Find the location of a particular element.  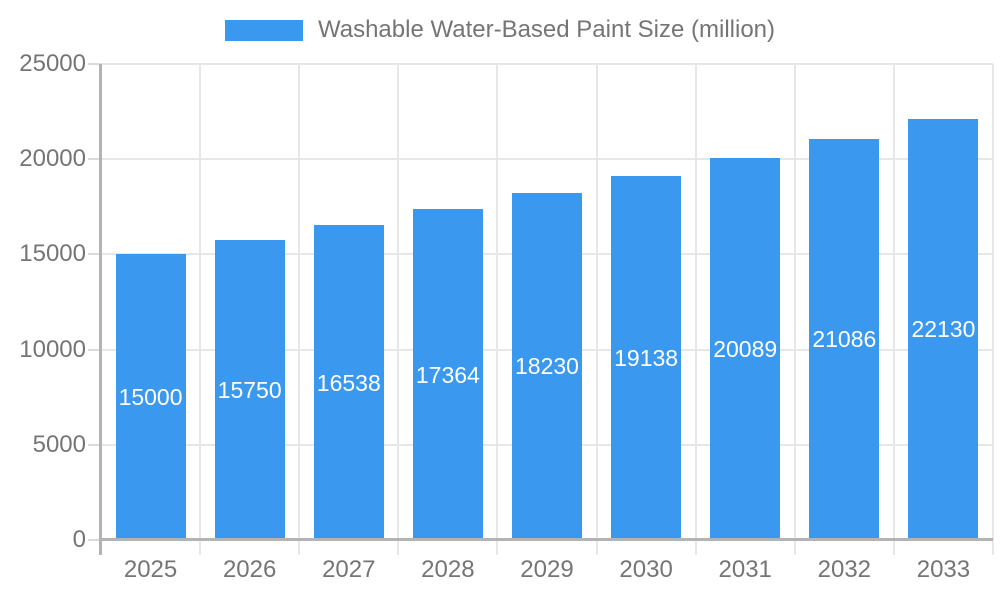

bar-2029 is located at coordinates (547, 366).